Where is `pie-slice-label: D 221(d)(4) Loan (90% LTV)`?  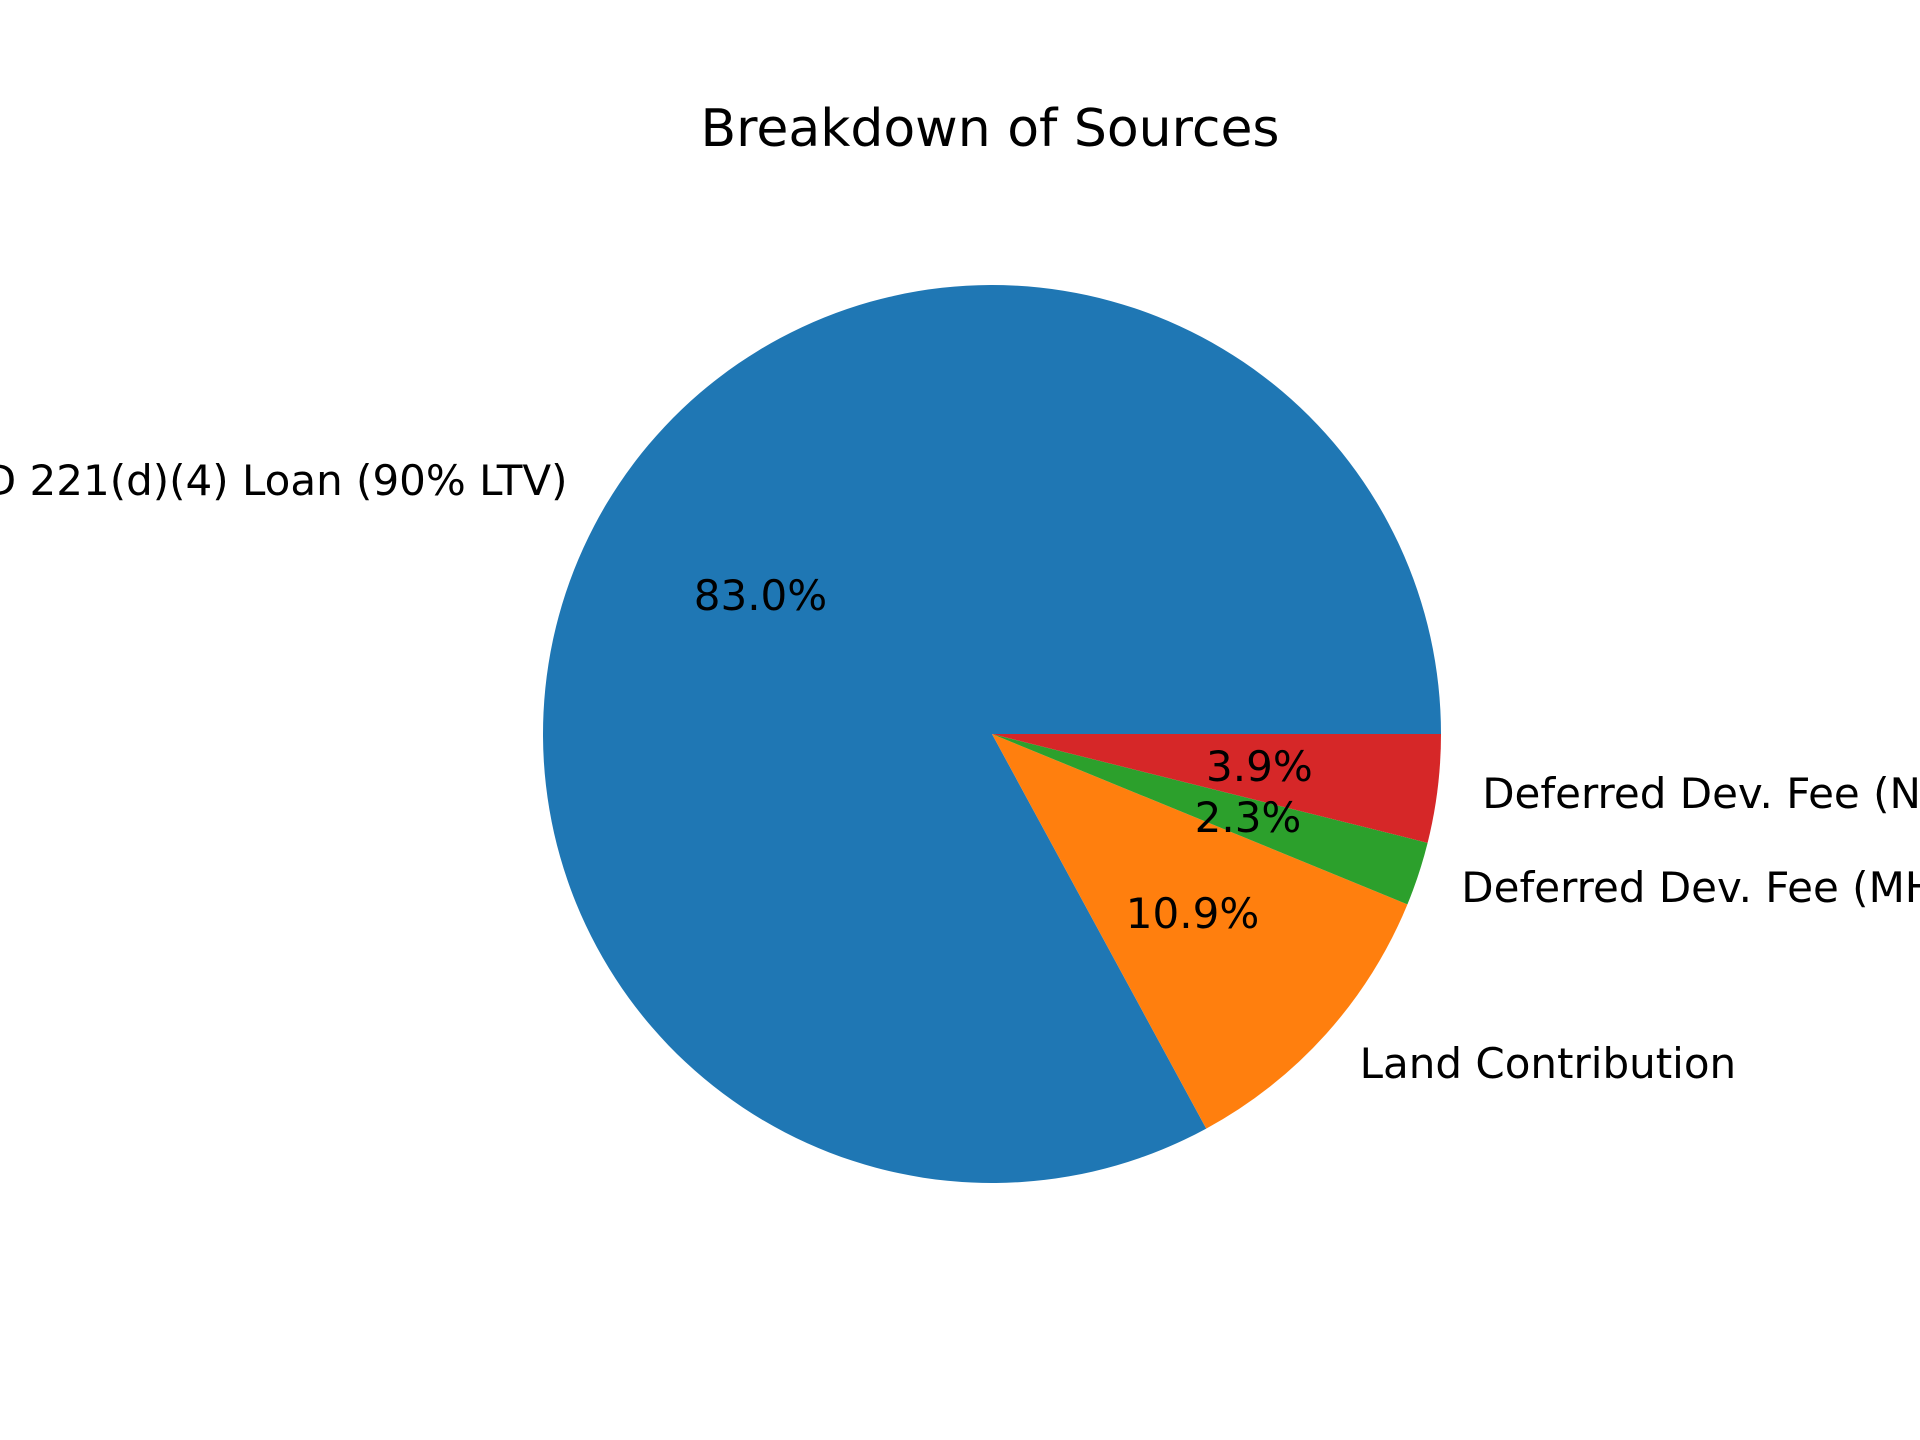 pie-slice-label: D 221(d)(4) Loan (90% LTV) is located at coordinates (284, 481).